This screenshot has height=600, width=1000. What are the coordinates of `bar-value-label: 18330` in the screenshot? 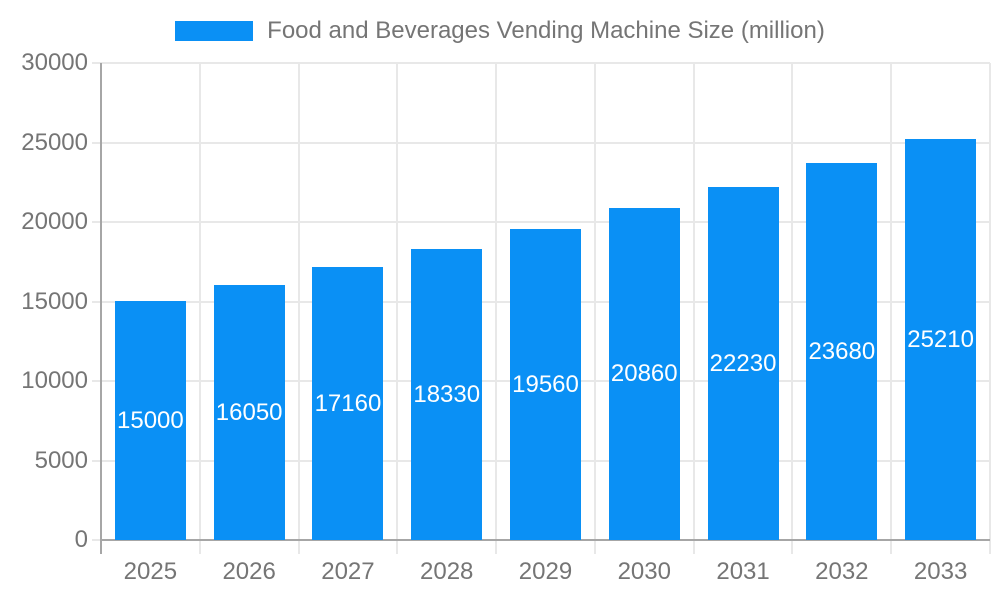 It's located at (447, 394).